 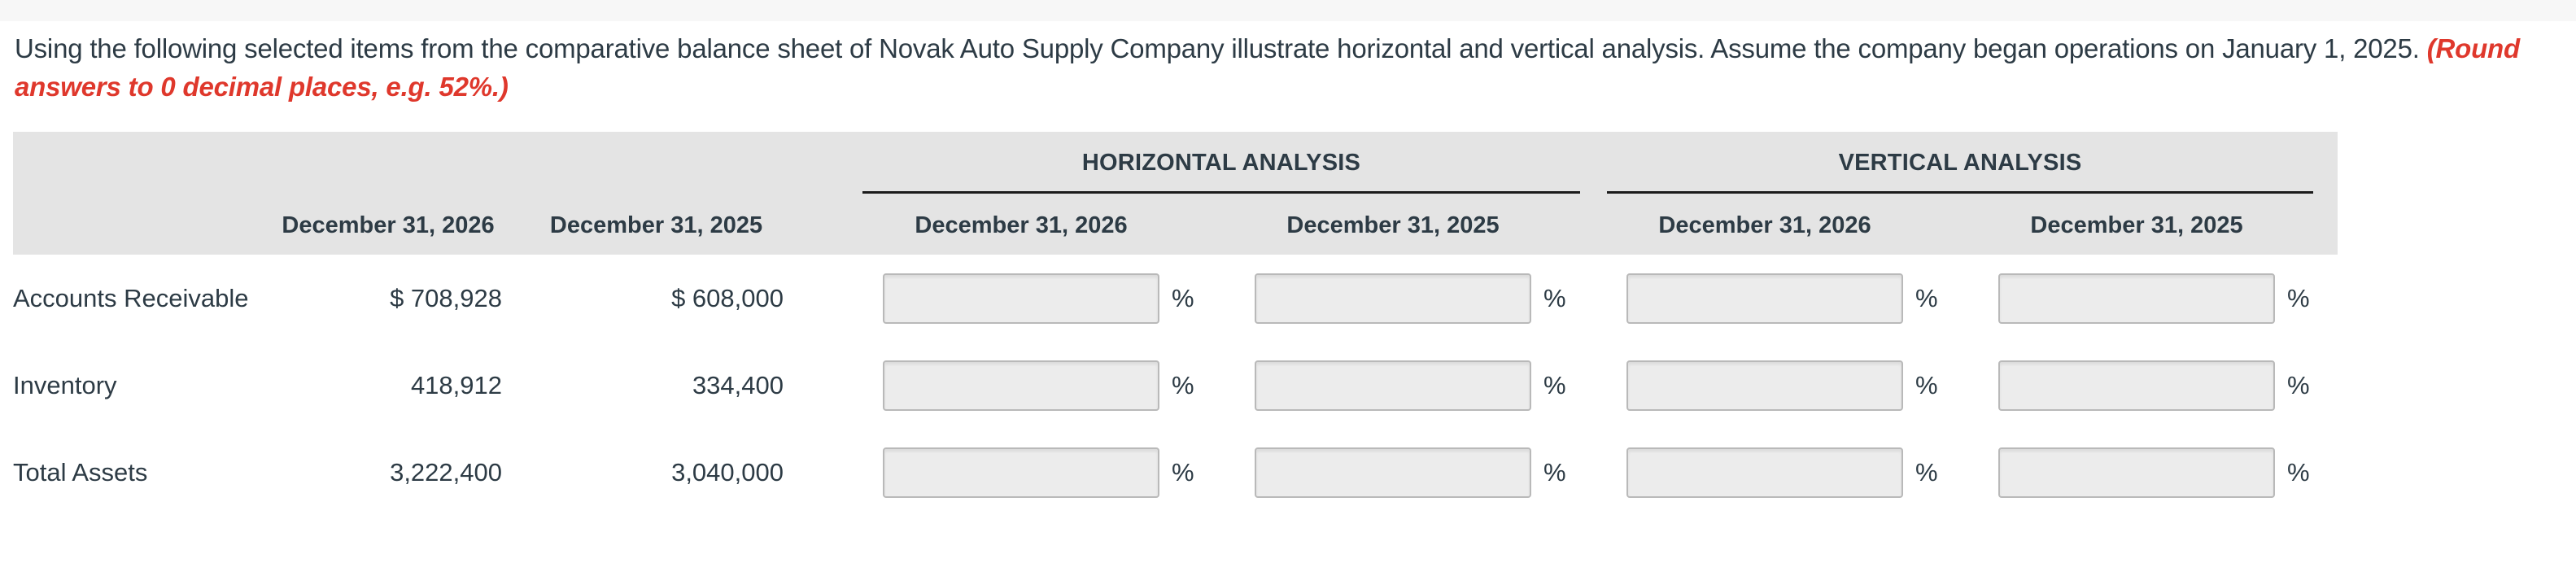 I want to click on amount-2026: 3,222,400, so click(x=446, y=472).